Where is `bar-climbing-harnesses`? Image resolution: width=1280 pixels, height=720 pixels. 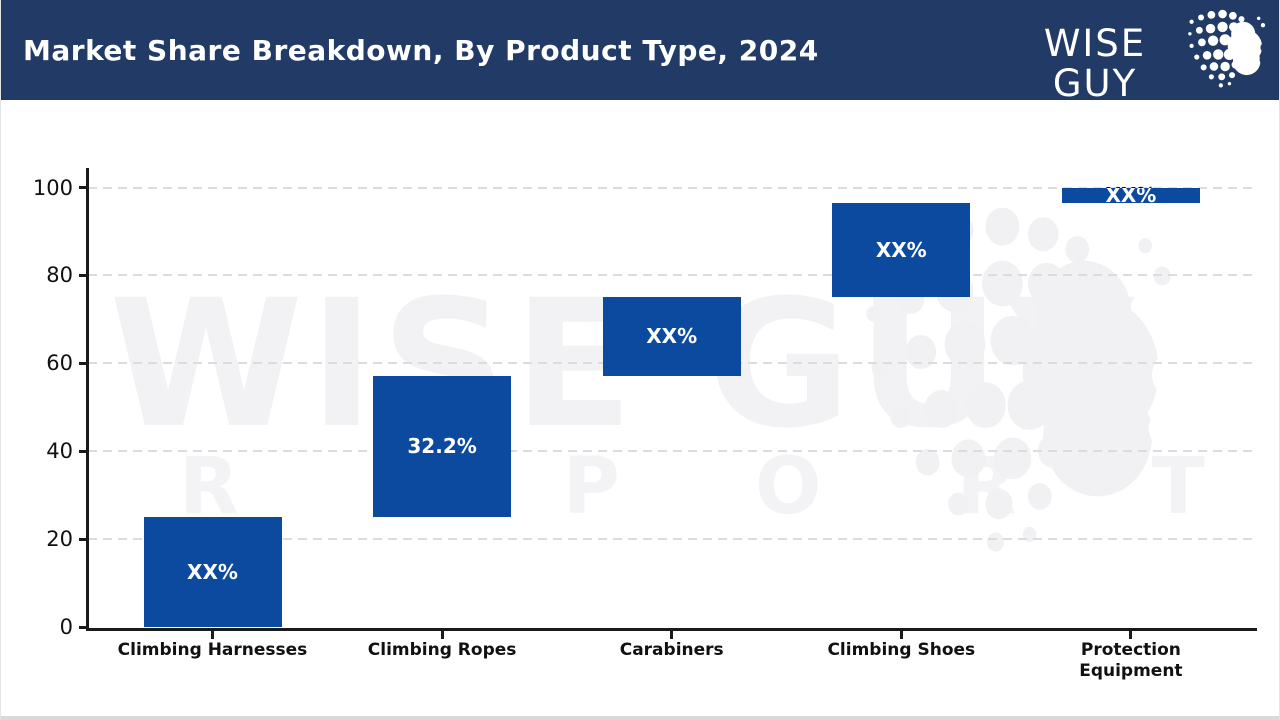 bar-climbing-harnesses is located at coordinates (212, 572).